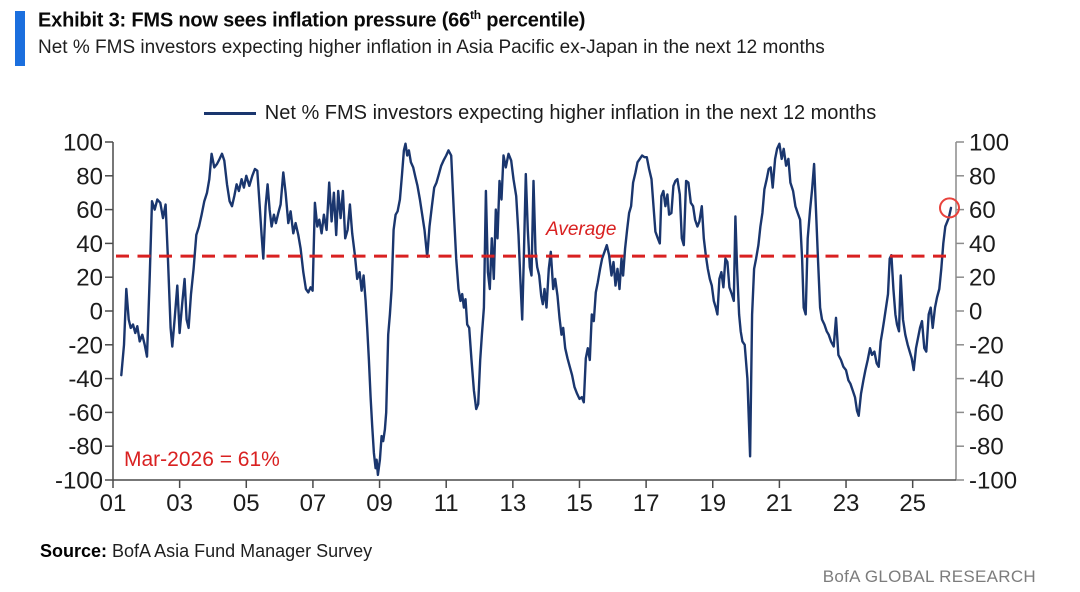 The height and width of the screenshot is (592, 1080). What do you see at coordinates (179, 503) in the screenshot?
I see `x-tick-label: 03` at bounding box center [179, 503].